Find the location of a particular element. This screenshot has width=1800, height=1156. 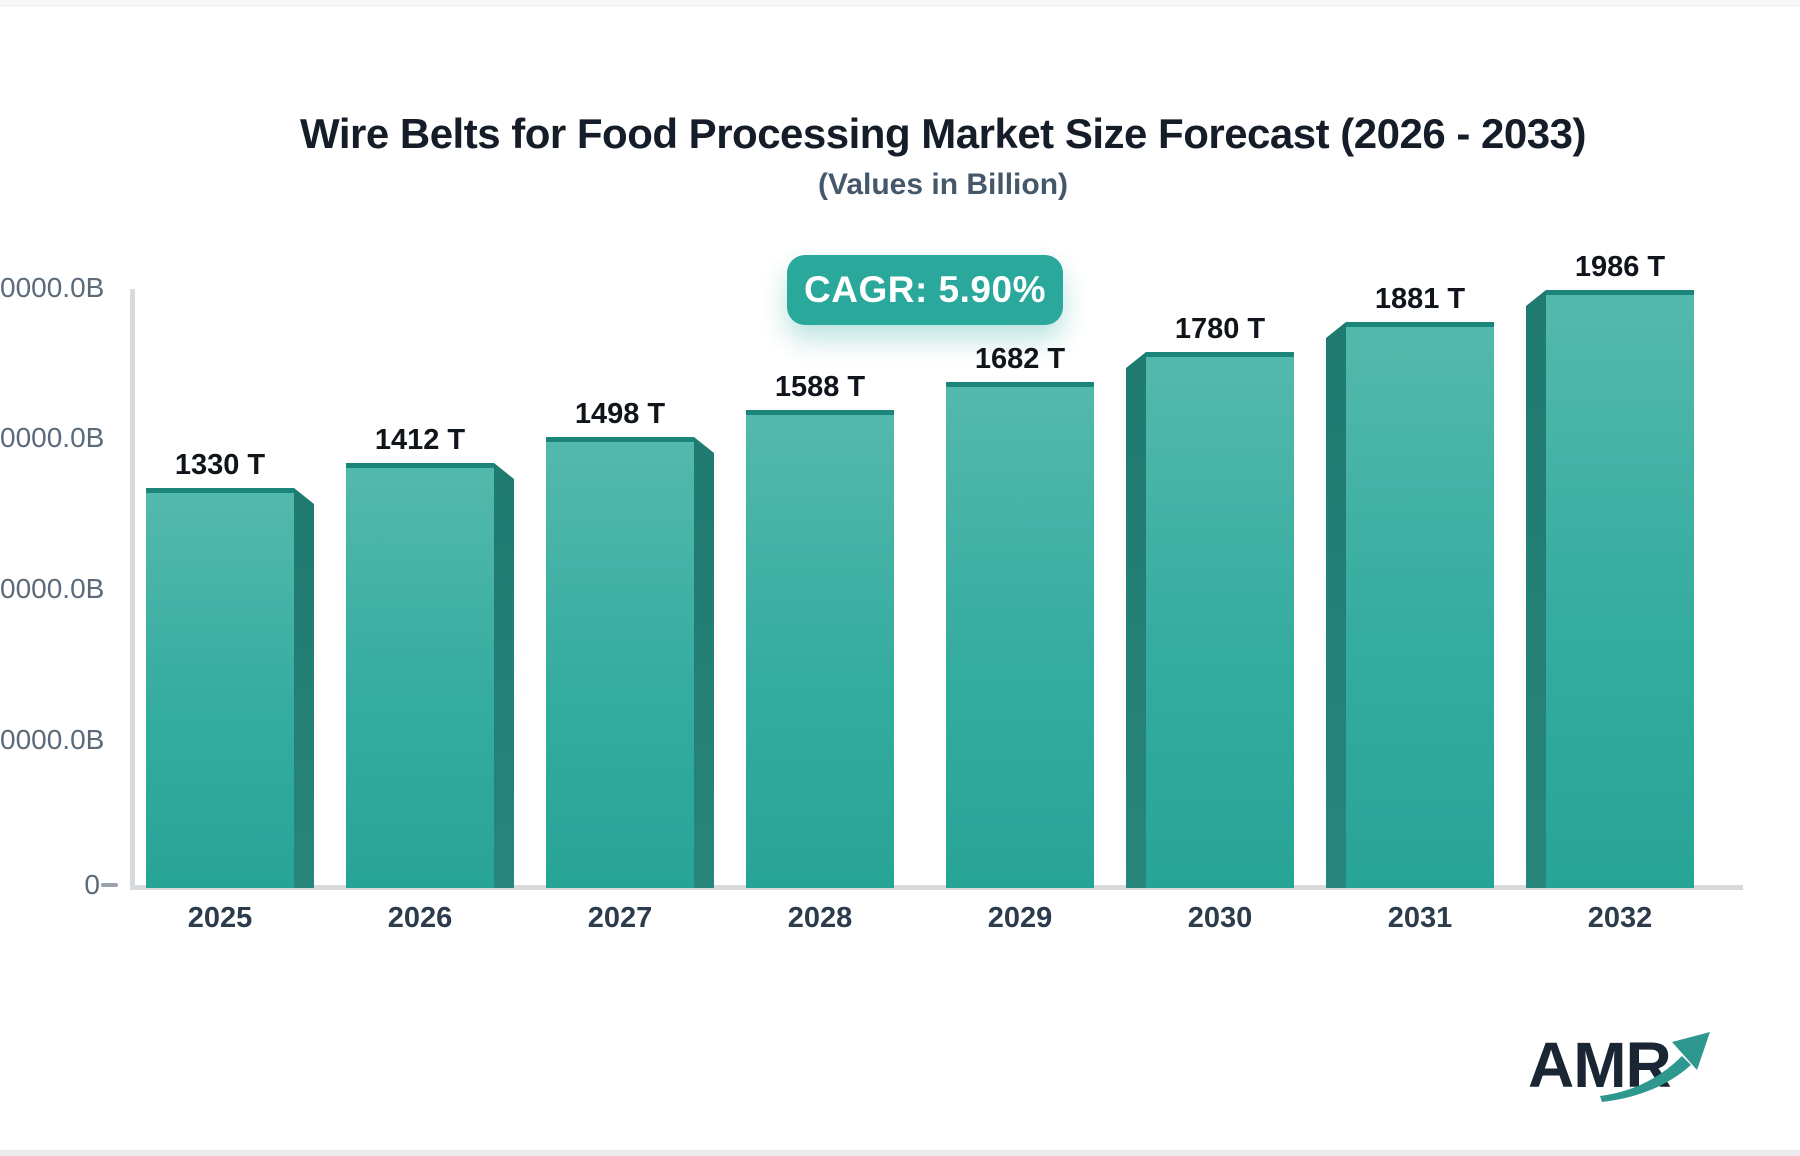

x-tick-label-2032: 2032 is located at coordinates (1620, 918).